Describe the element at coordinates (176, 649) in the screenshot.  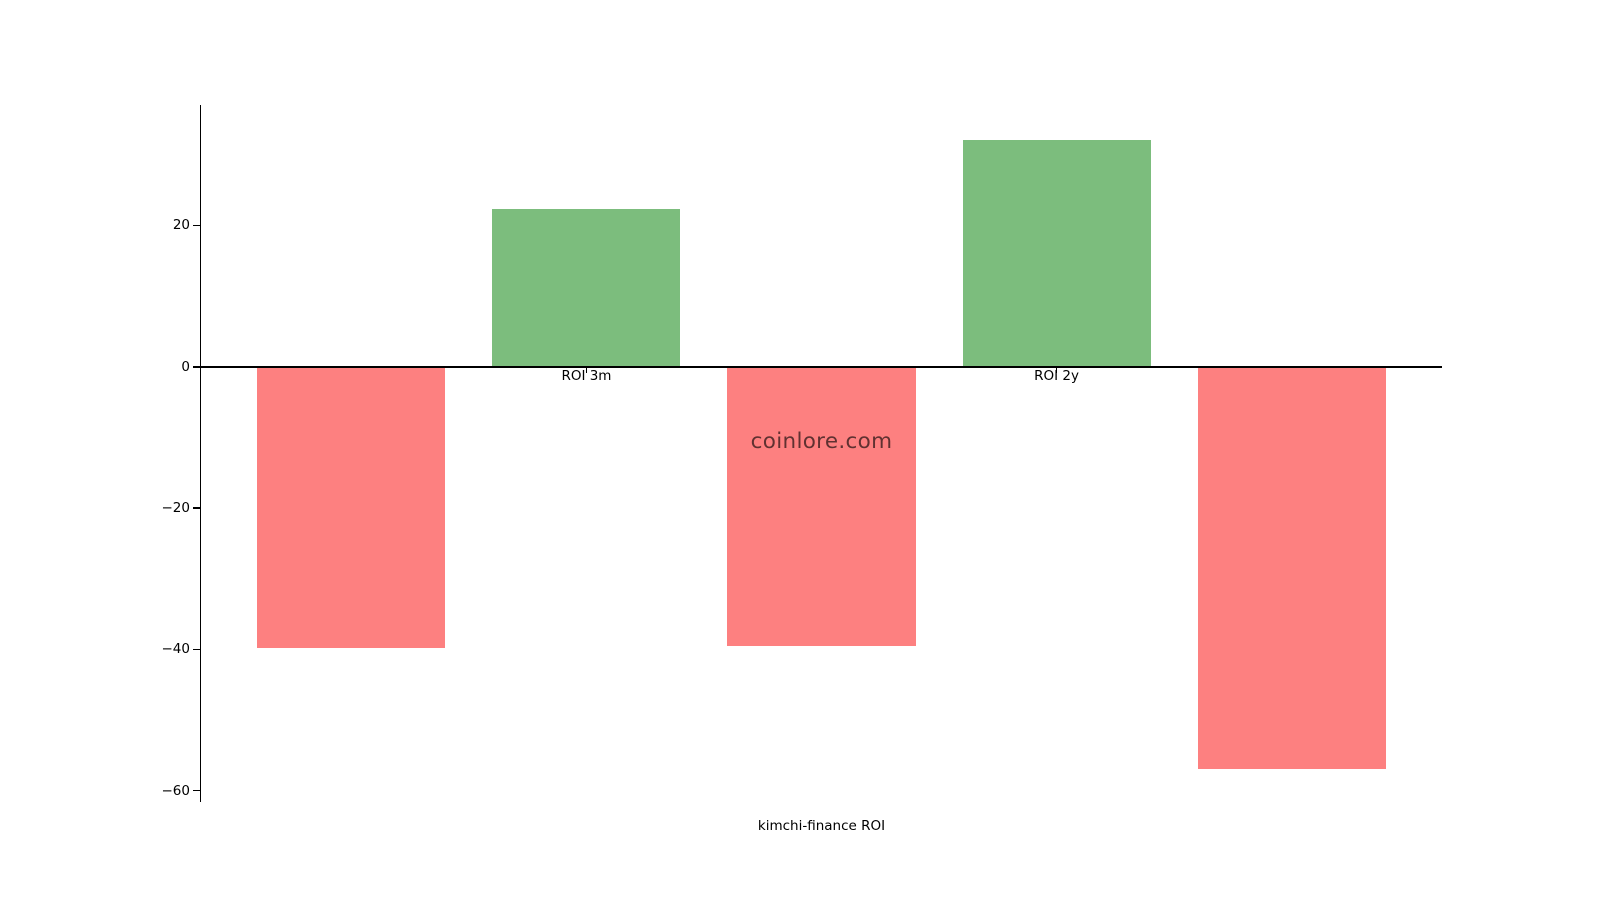
I see `y-tick-label: −40` at that location.